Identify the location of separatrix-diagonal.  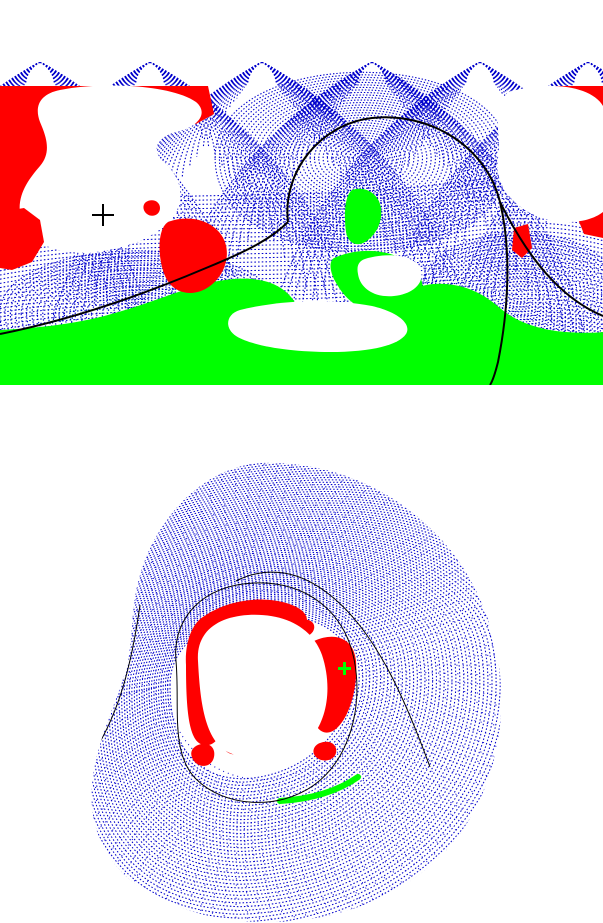
(144, 278).